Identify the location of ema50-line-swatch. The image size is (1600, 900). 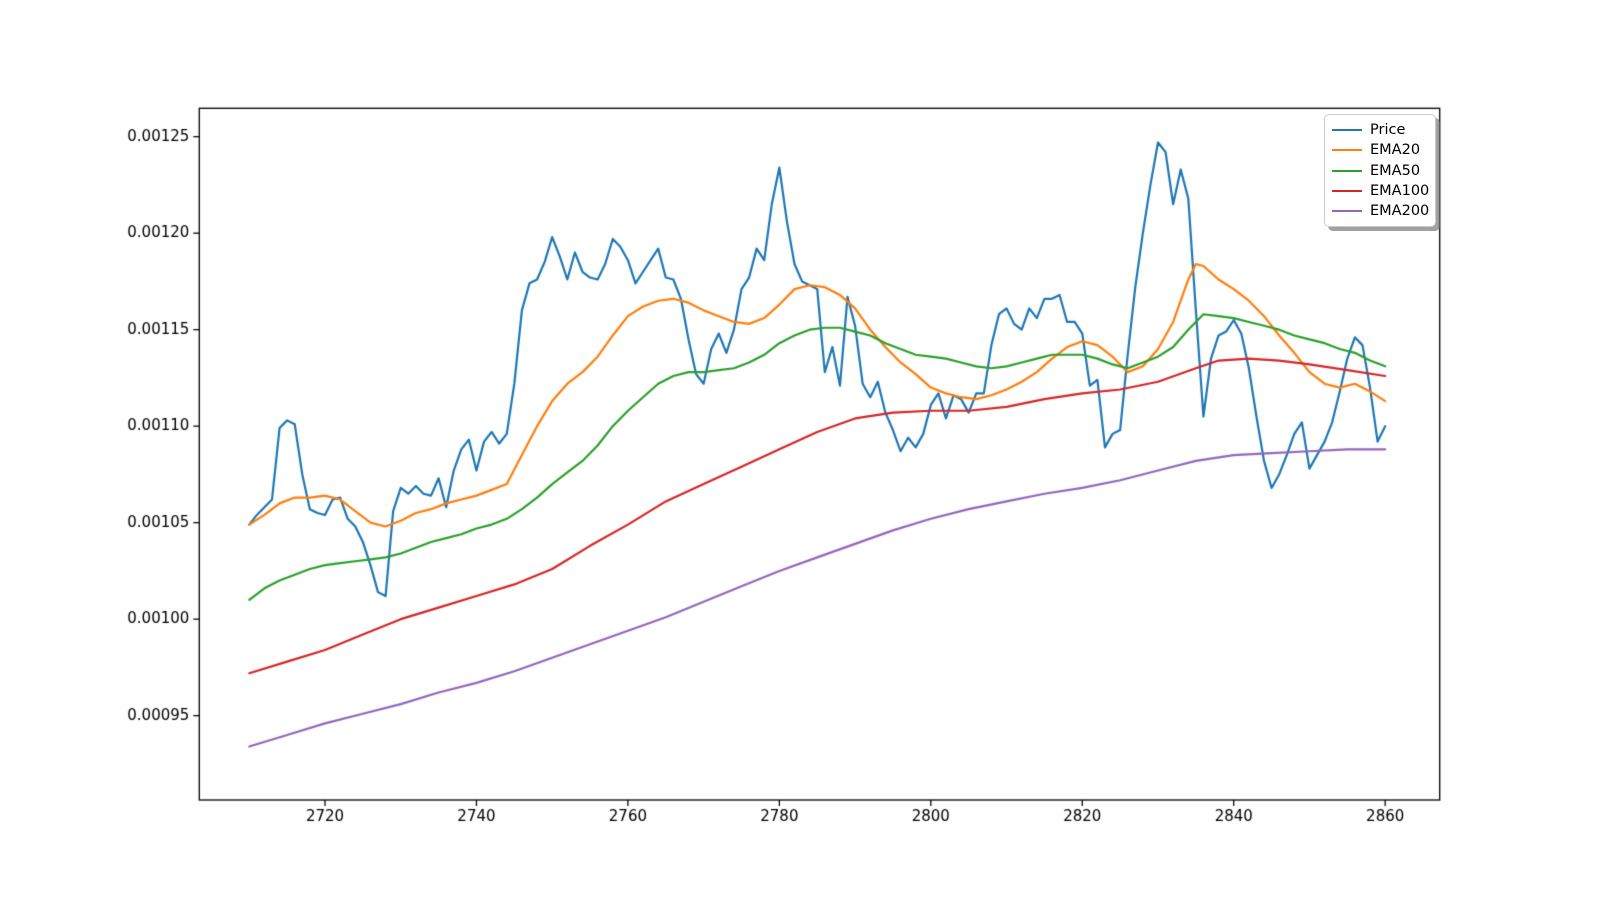
(1347, 170).